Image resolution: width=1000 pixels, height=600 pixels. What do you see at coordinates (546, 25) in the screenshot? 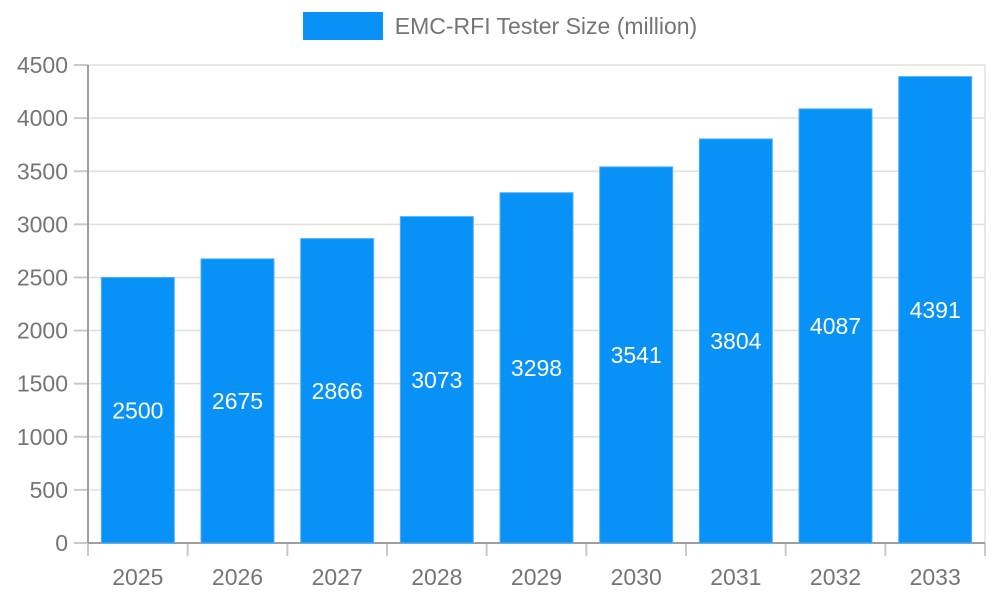
I see `legend-label: EMC-RFI Tester Size (million)` at bounding box center [546, 25].